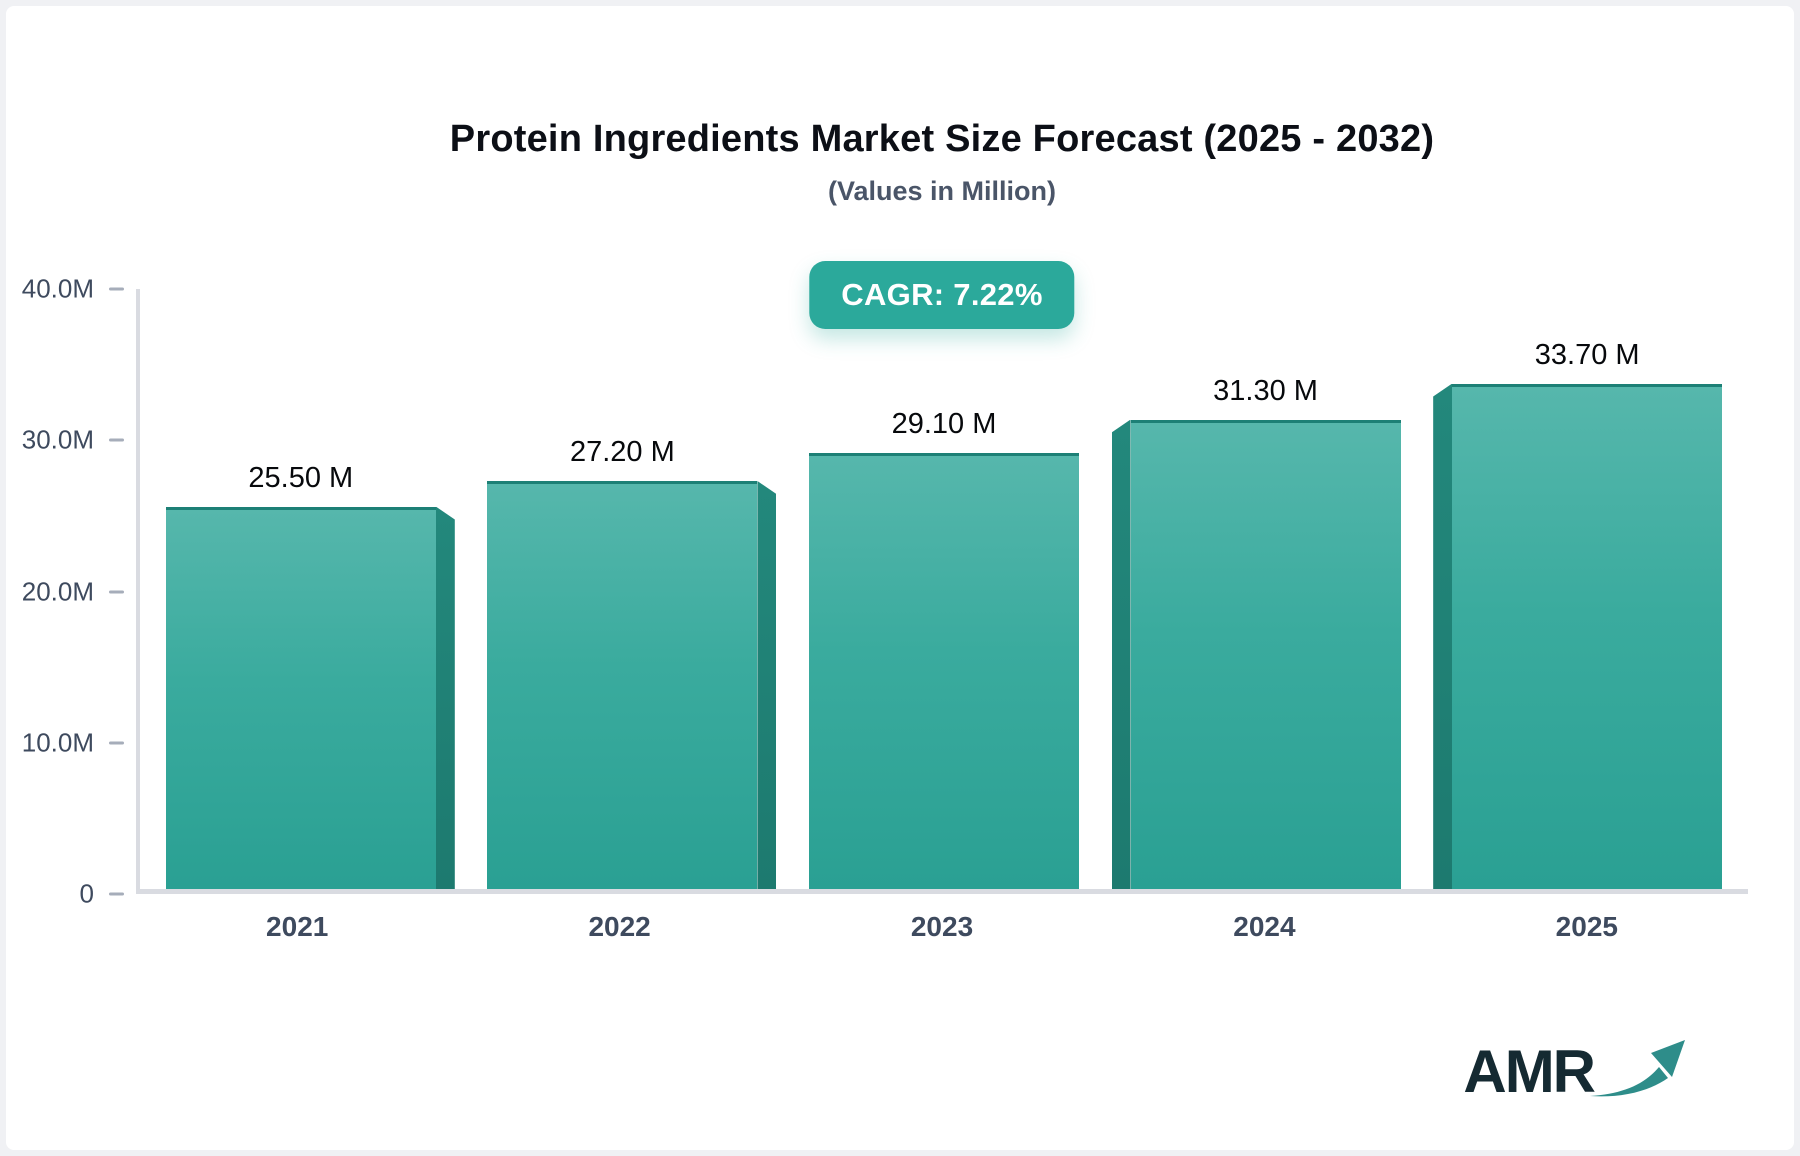 Image resolution: width=1800 pixels, height=1156 pixels. I want to click on x-tick-label: 2021, so click(297, 926).